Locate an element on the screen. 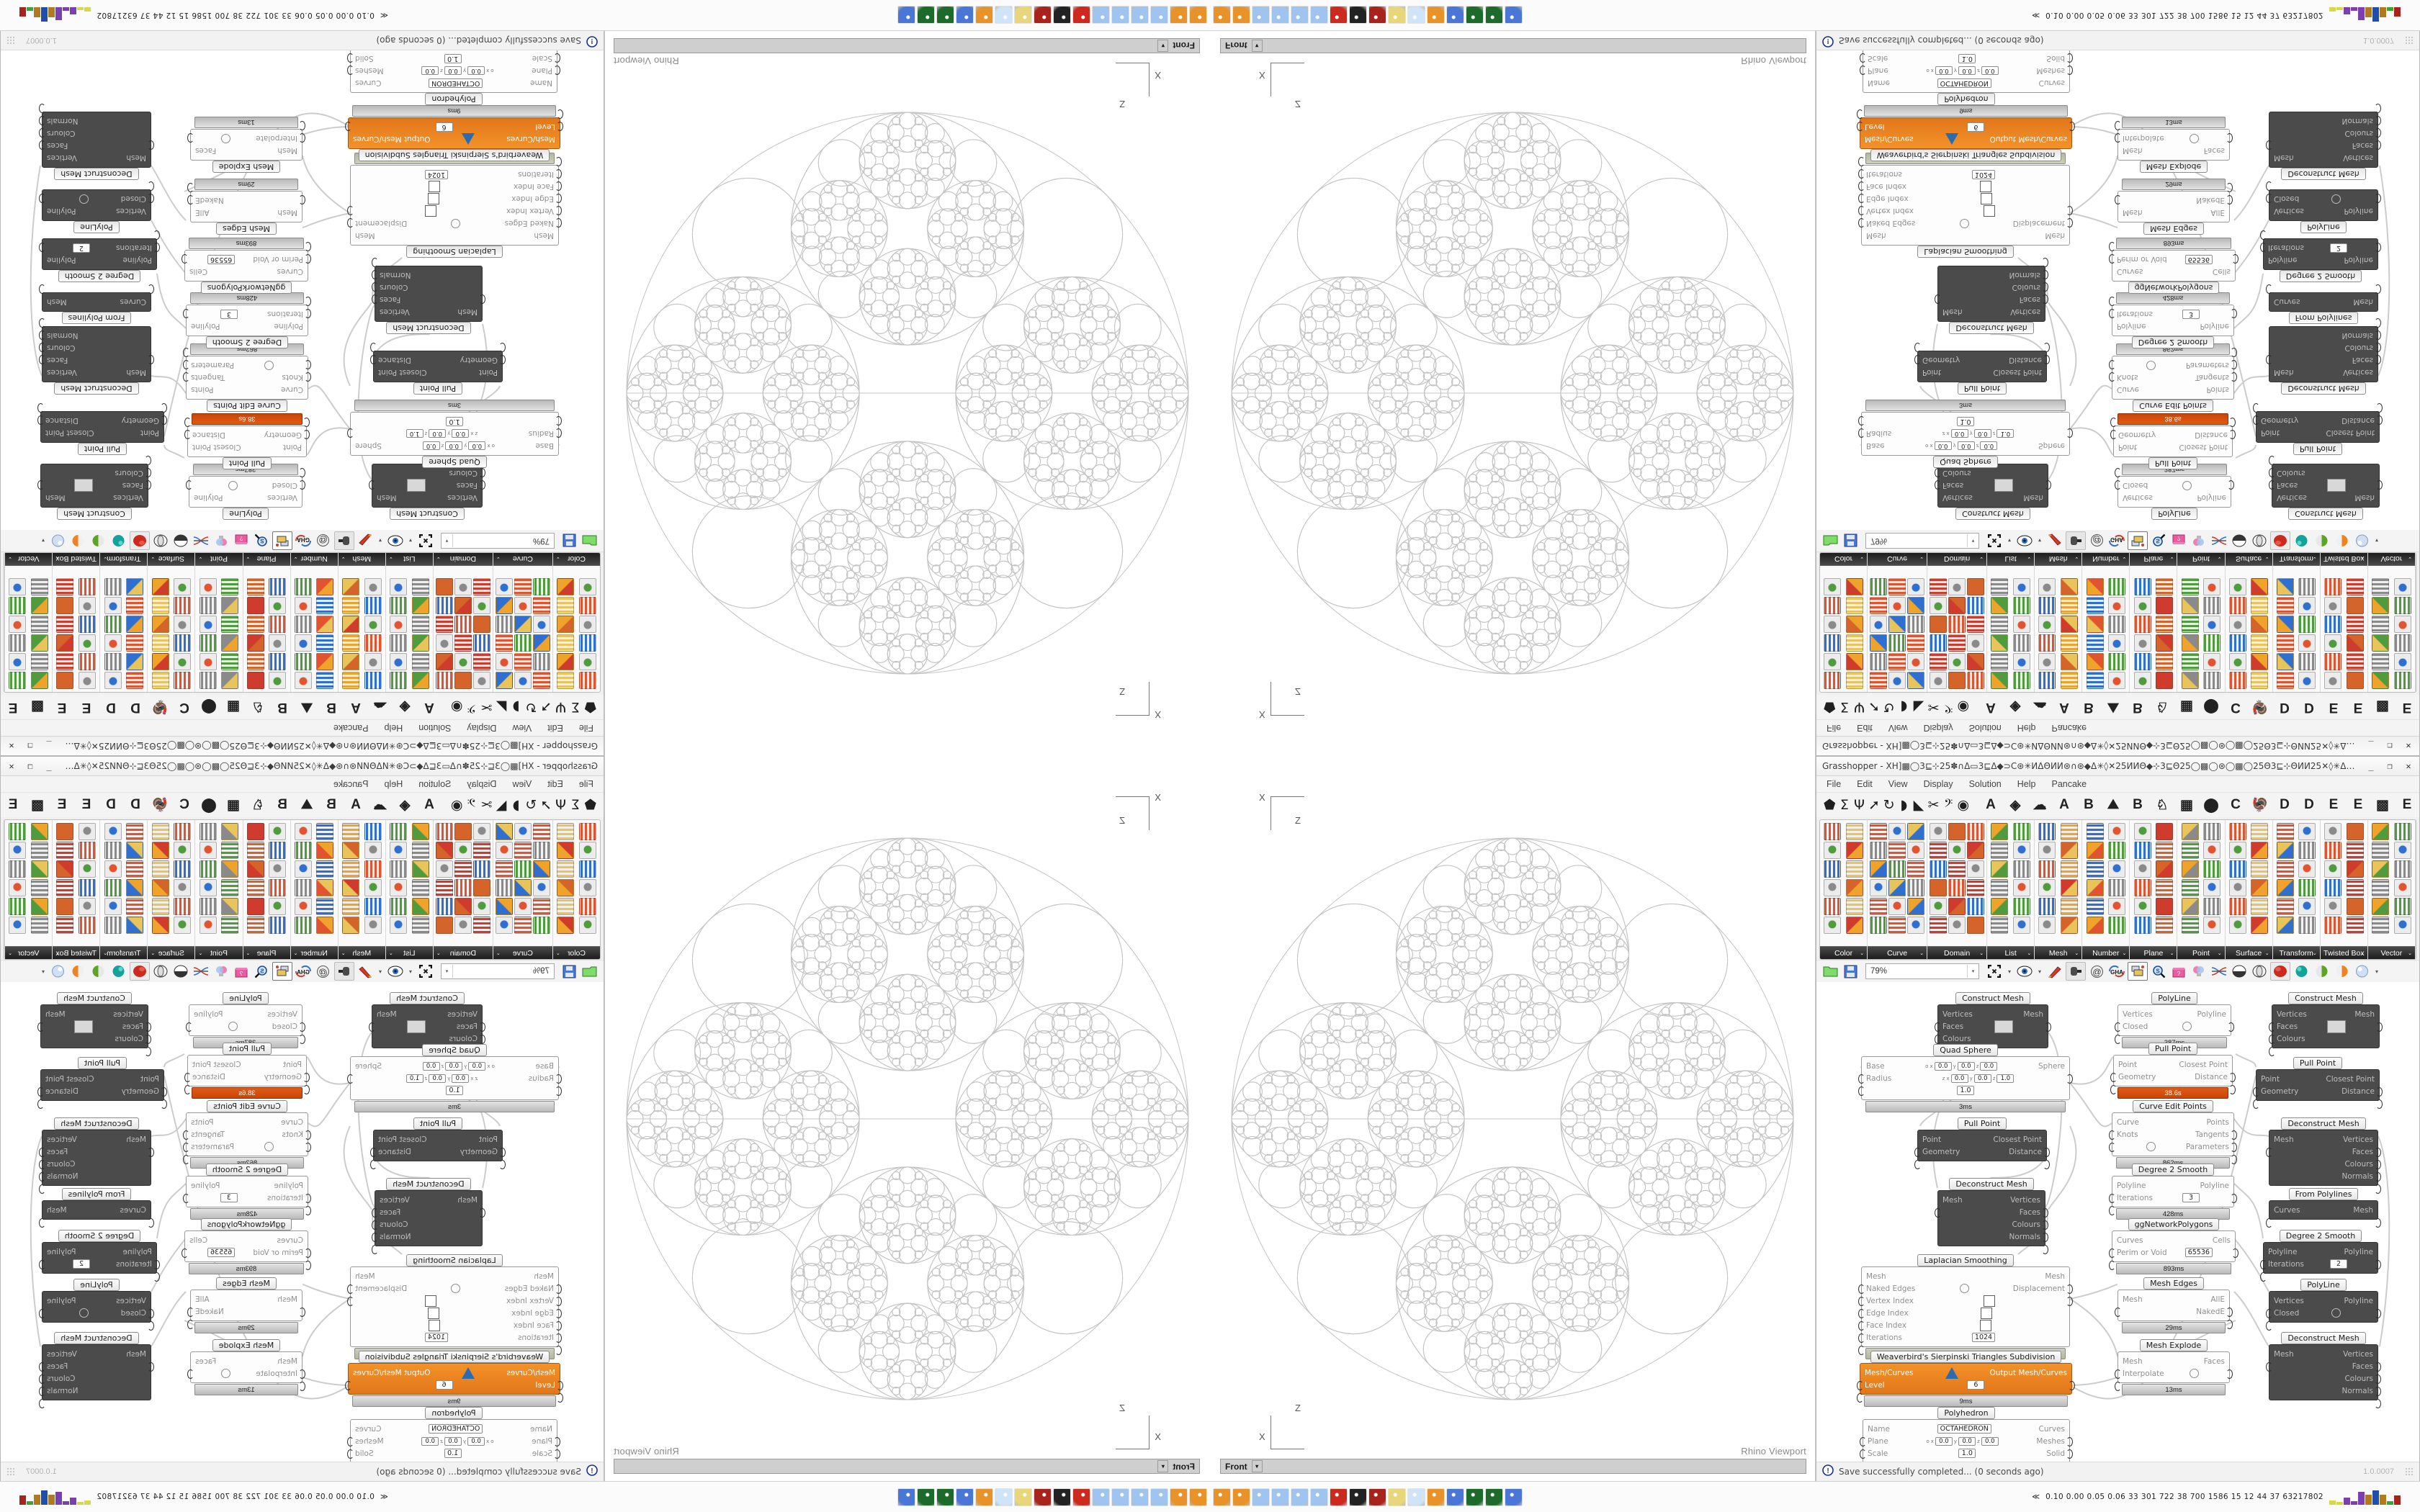 This screenshot has width=2420, height=1512. component-body: Vertices Polyline Closed is located at coordinates (96, 201).